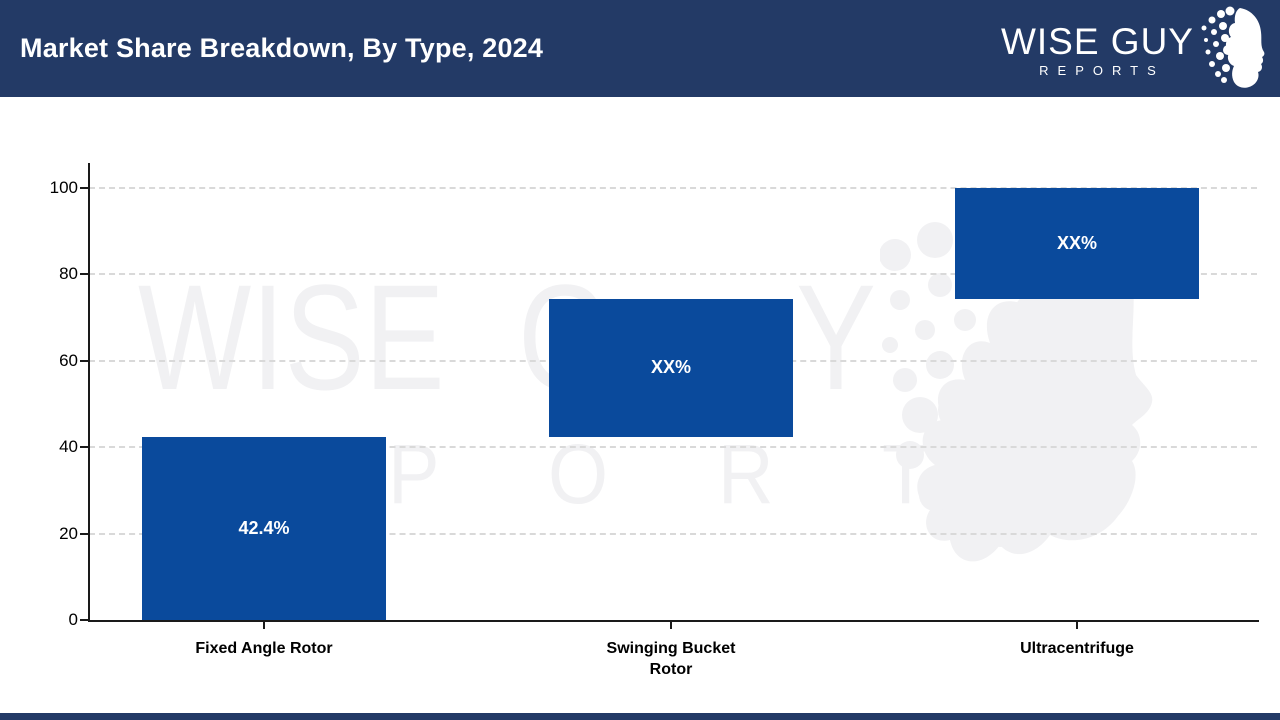  Describe the element at coordinates (1233, 47) in the screenshot. I see `wiseguy-face-icon` at that location.